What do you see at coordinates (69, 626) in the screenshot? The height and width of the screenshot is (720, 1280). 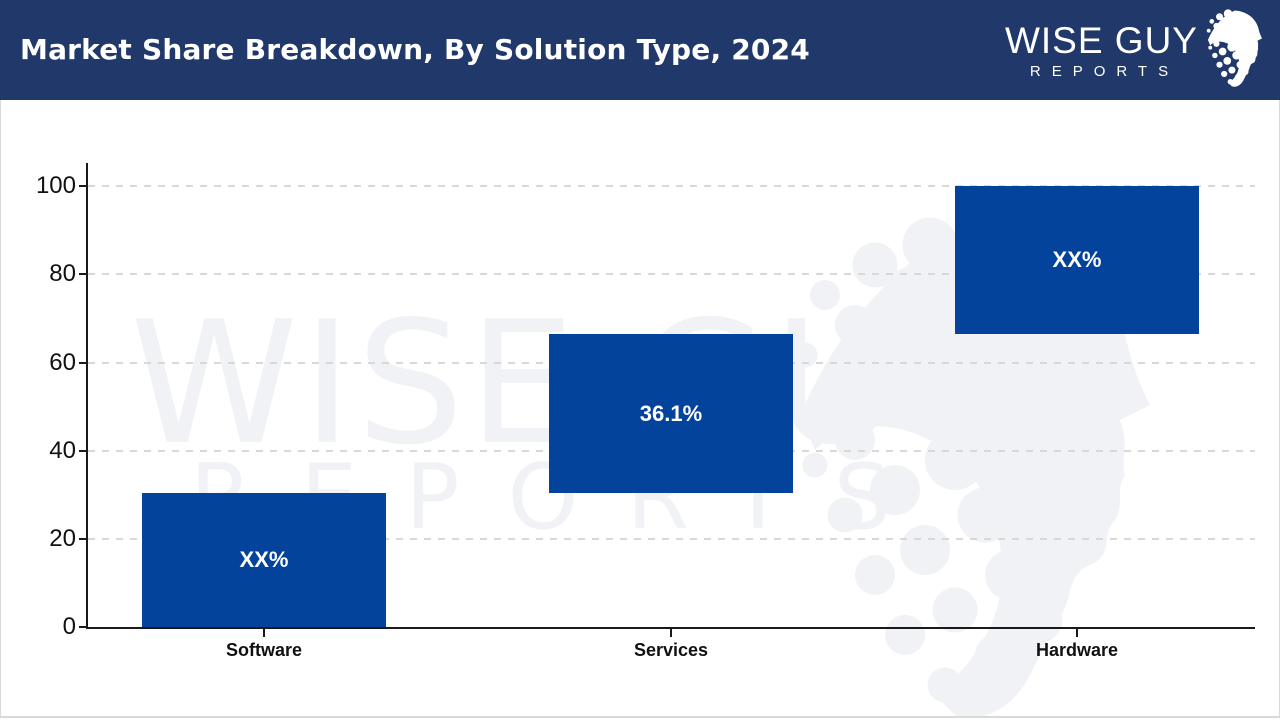 I see `y-axis-tick-label: 0` at bounding box center [69, 626].